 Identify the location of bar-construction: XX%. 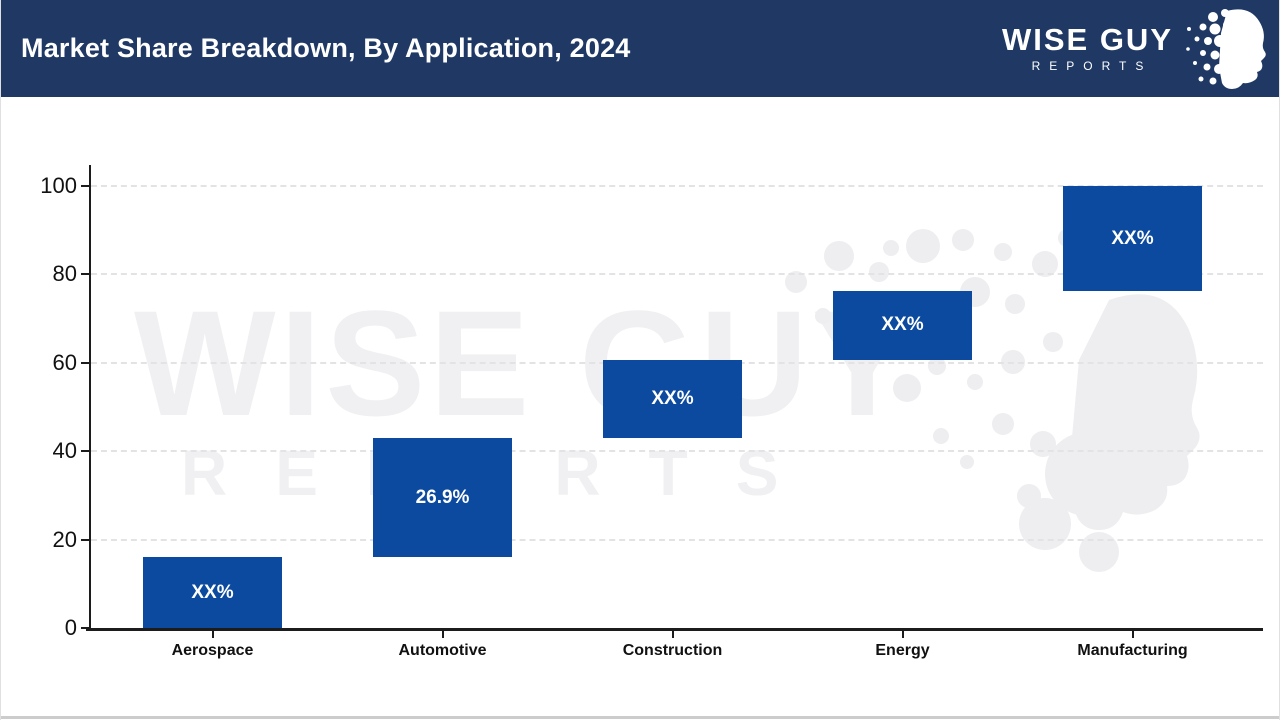
(672, 399).